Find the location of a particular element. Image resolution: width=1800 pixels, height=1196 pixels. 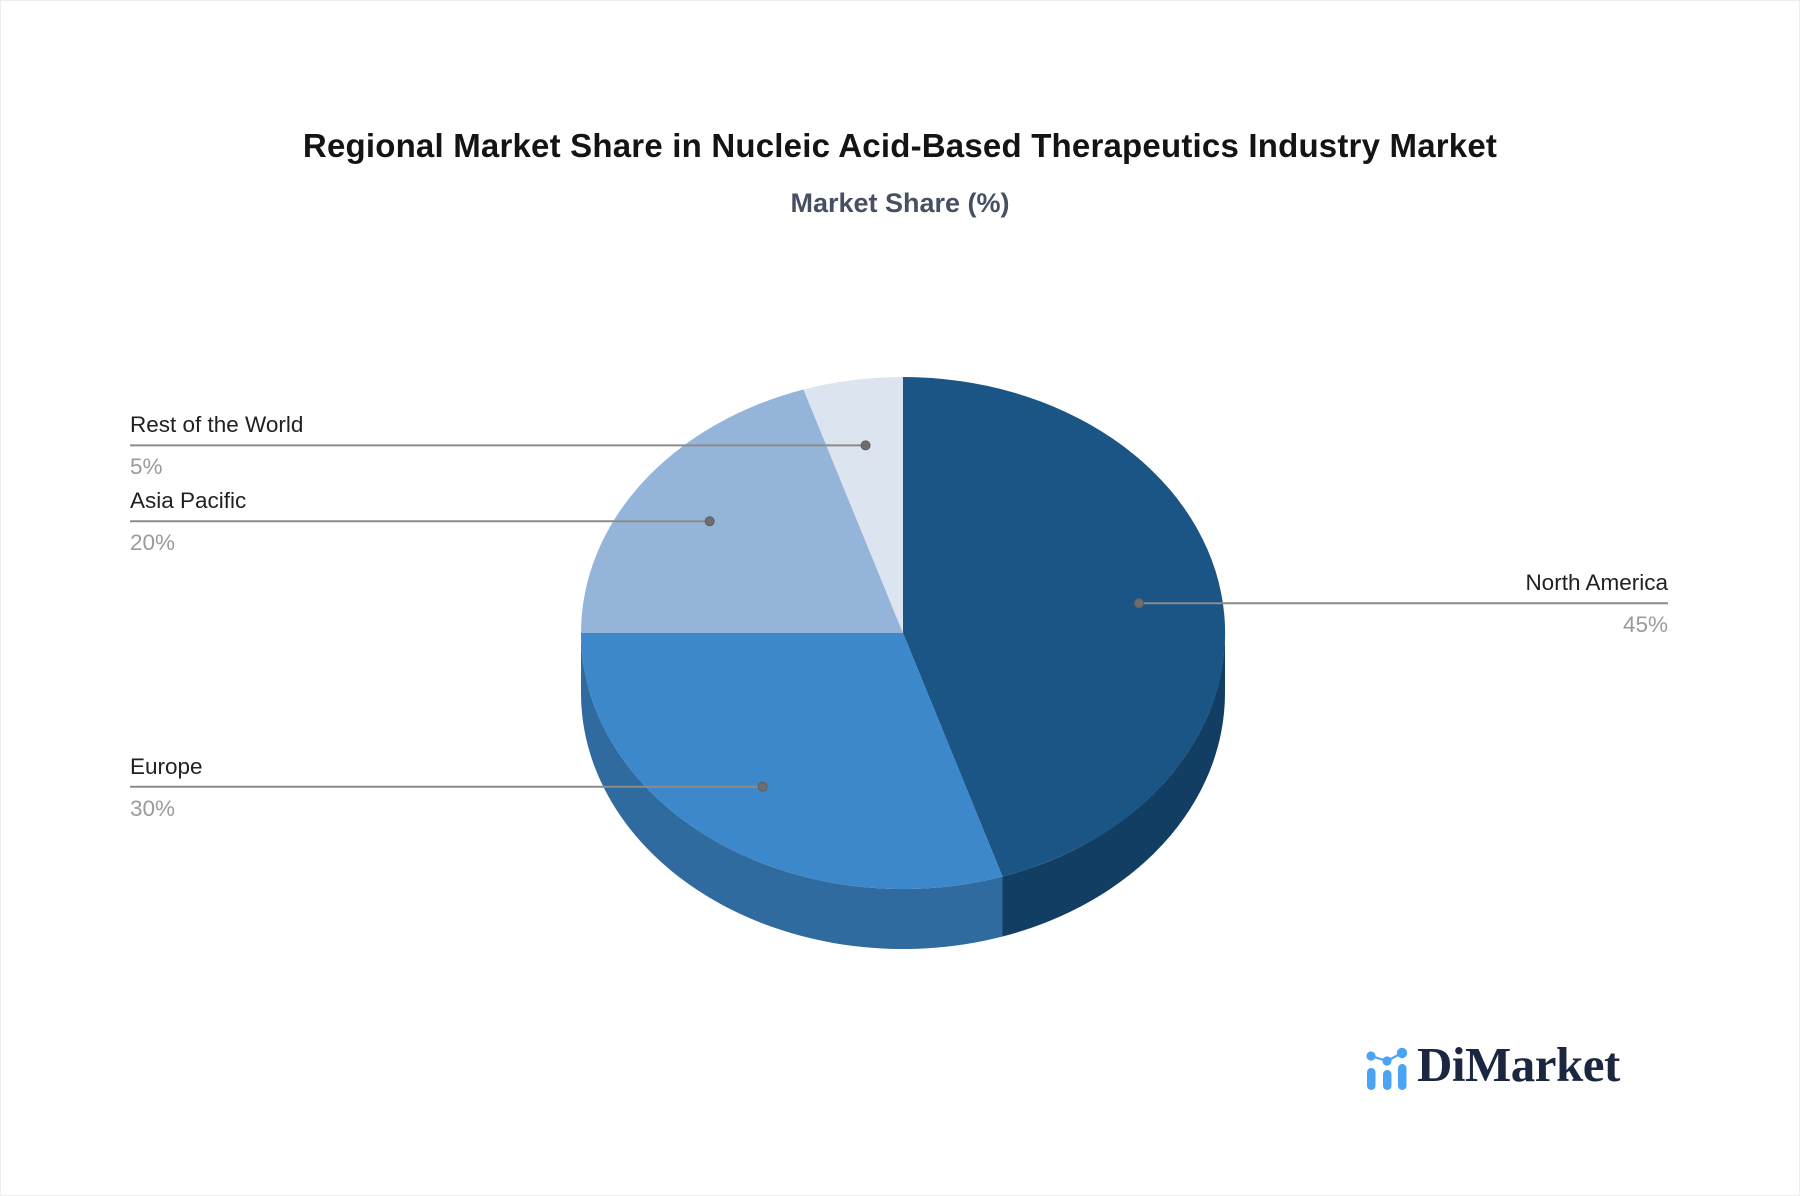

leader-dot-rest-of-the-world is located at coordinates (865, 445).